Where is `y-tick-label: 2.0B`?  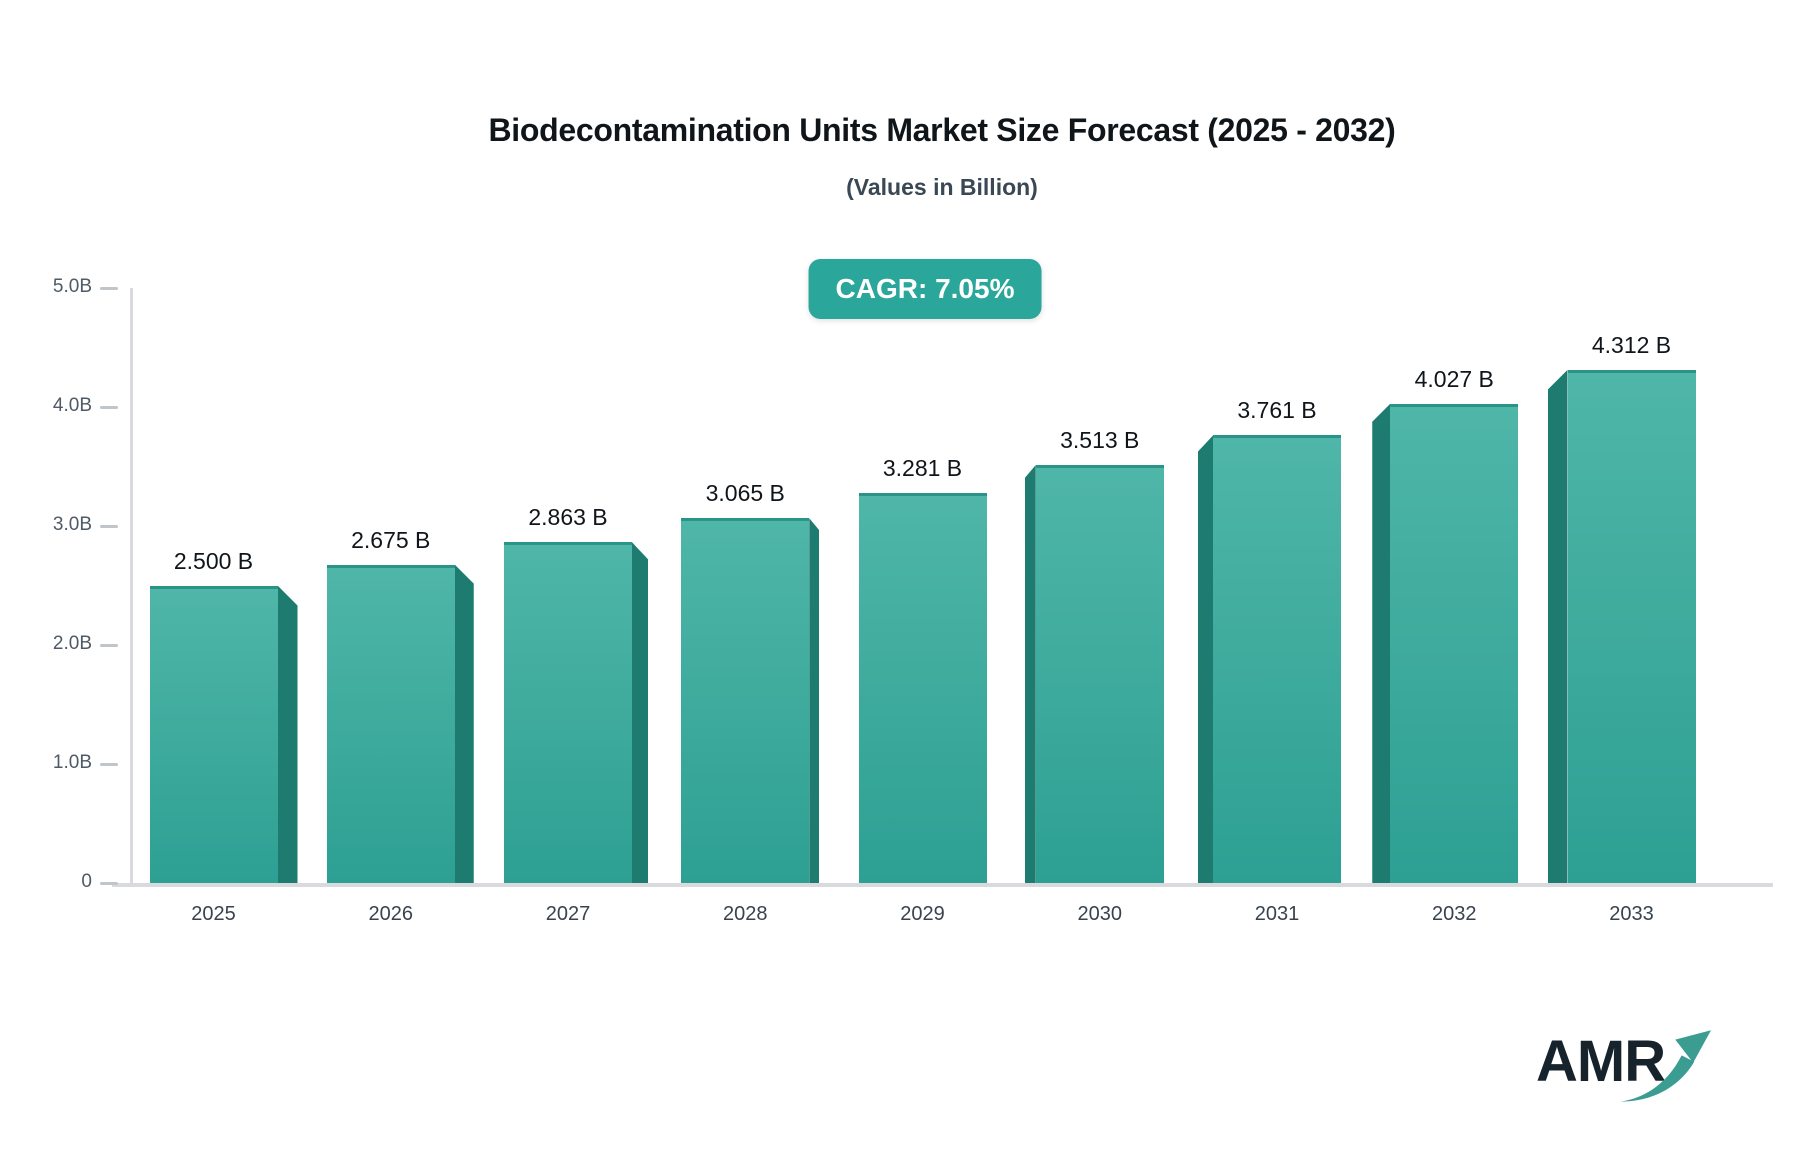
y-tick-label: 2.0B is located at coordinates (72, 643).